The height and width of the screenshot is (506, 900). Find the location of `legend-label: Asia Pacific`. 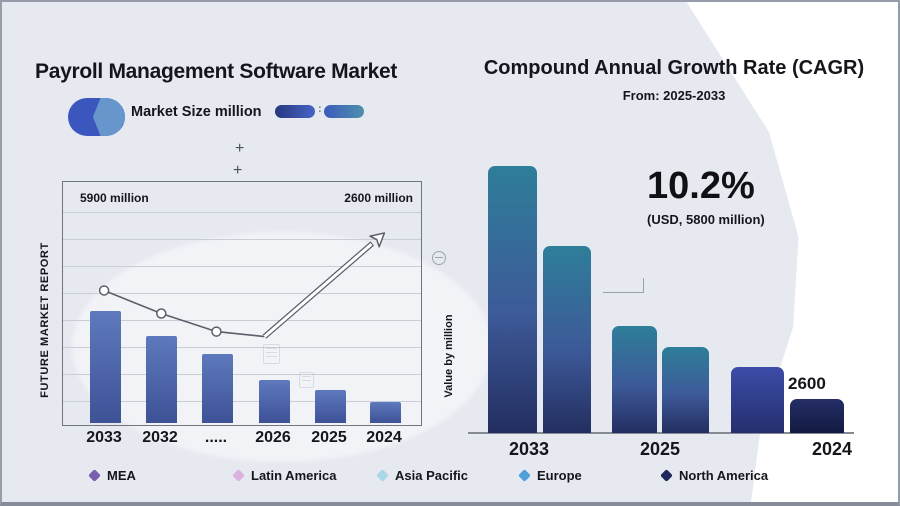

legend-label: Asia Pacific is located at coordinates (431, 475).